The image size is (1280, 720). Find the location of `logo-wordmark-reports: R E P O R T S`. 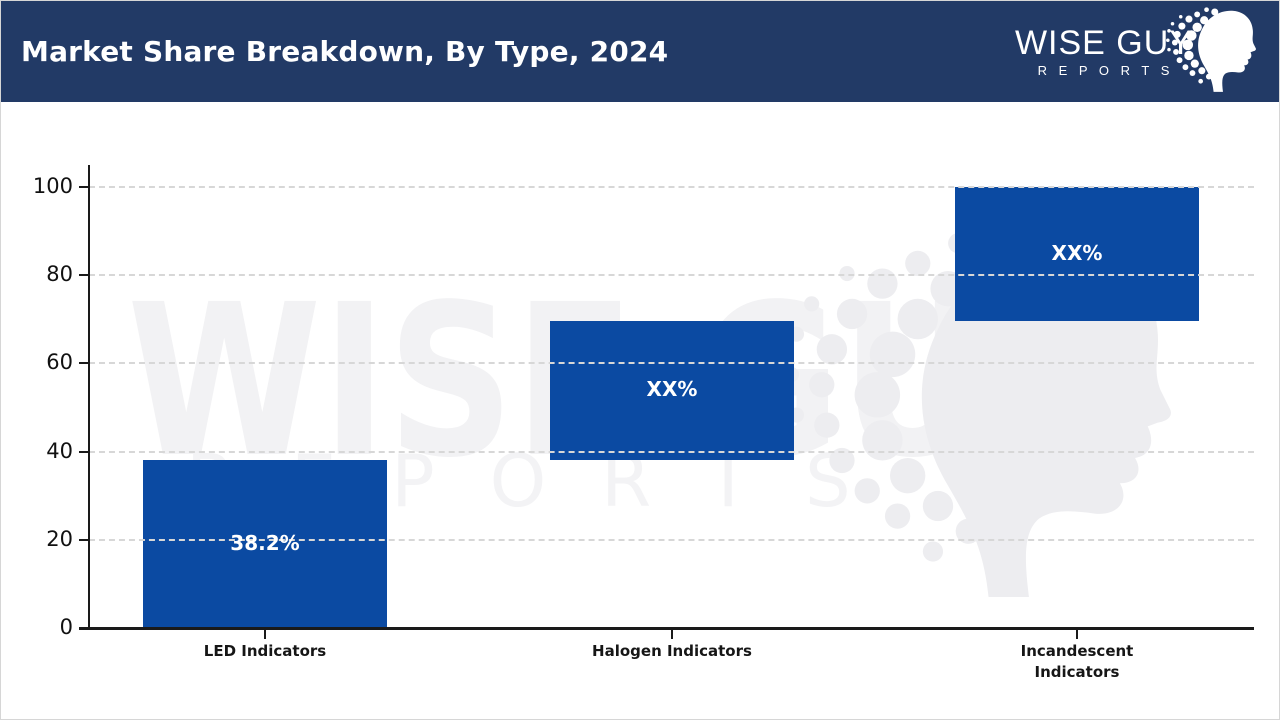

logo-wordmark-reports: R E P O R T S is located at coordinates (1105, 70).